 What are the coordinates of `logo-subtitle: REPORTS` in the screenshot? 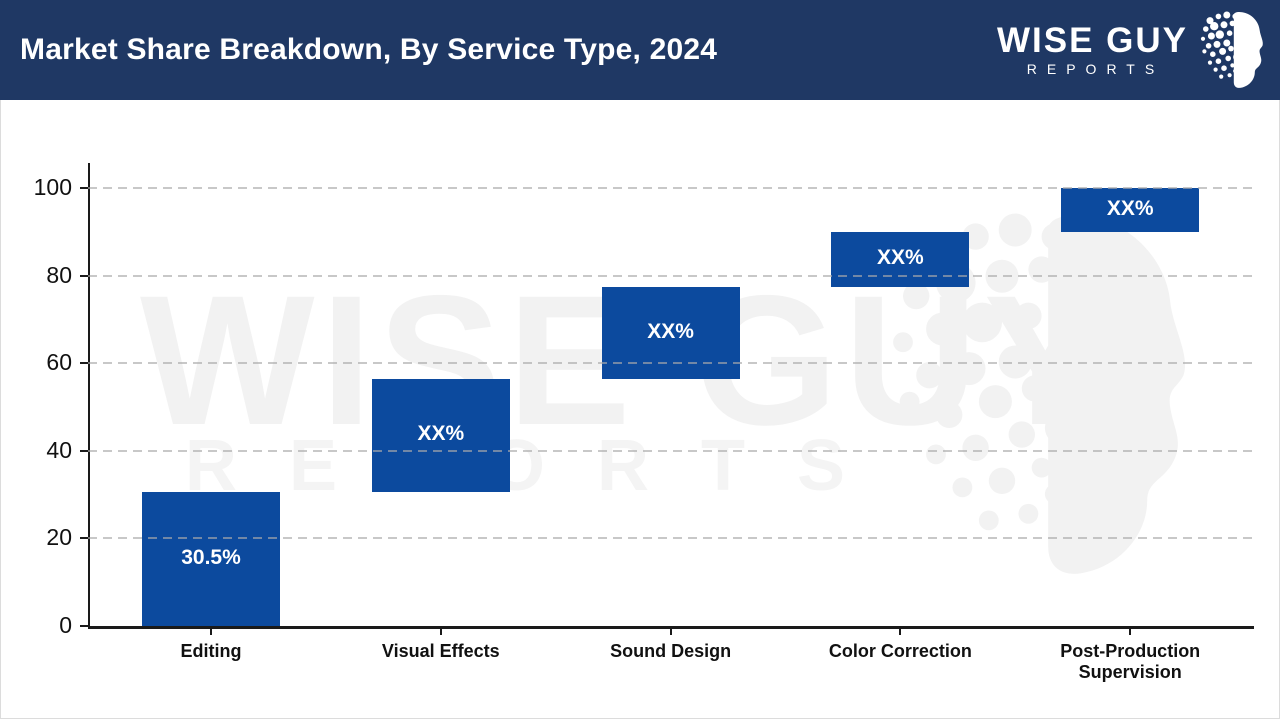 It's located at (1095, 69).